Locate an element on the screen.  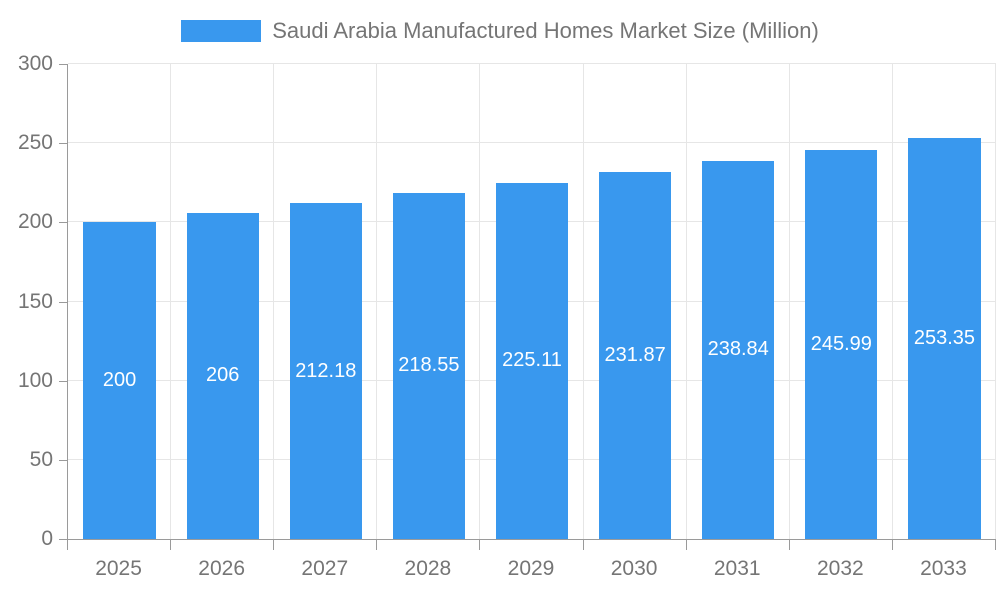
x-axis-label: 2028 is located at coordinates (428, 568).